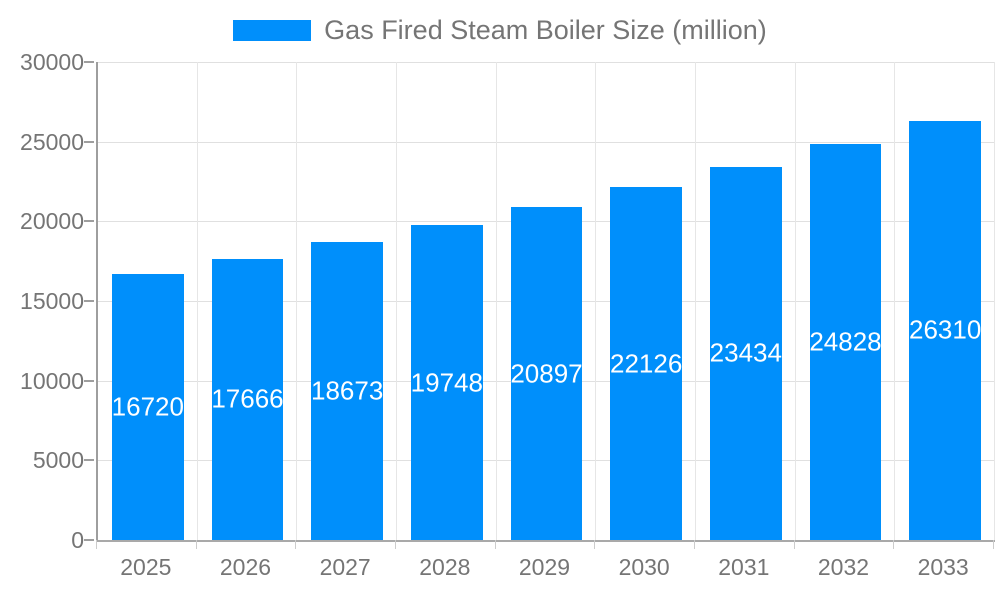 The height and width of the screenshot is (600, 1000). What do you see at coordinates (146, 567) in the screenshot?
I see `x-axis-label: 2025` at bounding box center [146, 567].